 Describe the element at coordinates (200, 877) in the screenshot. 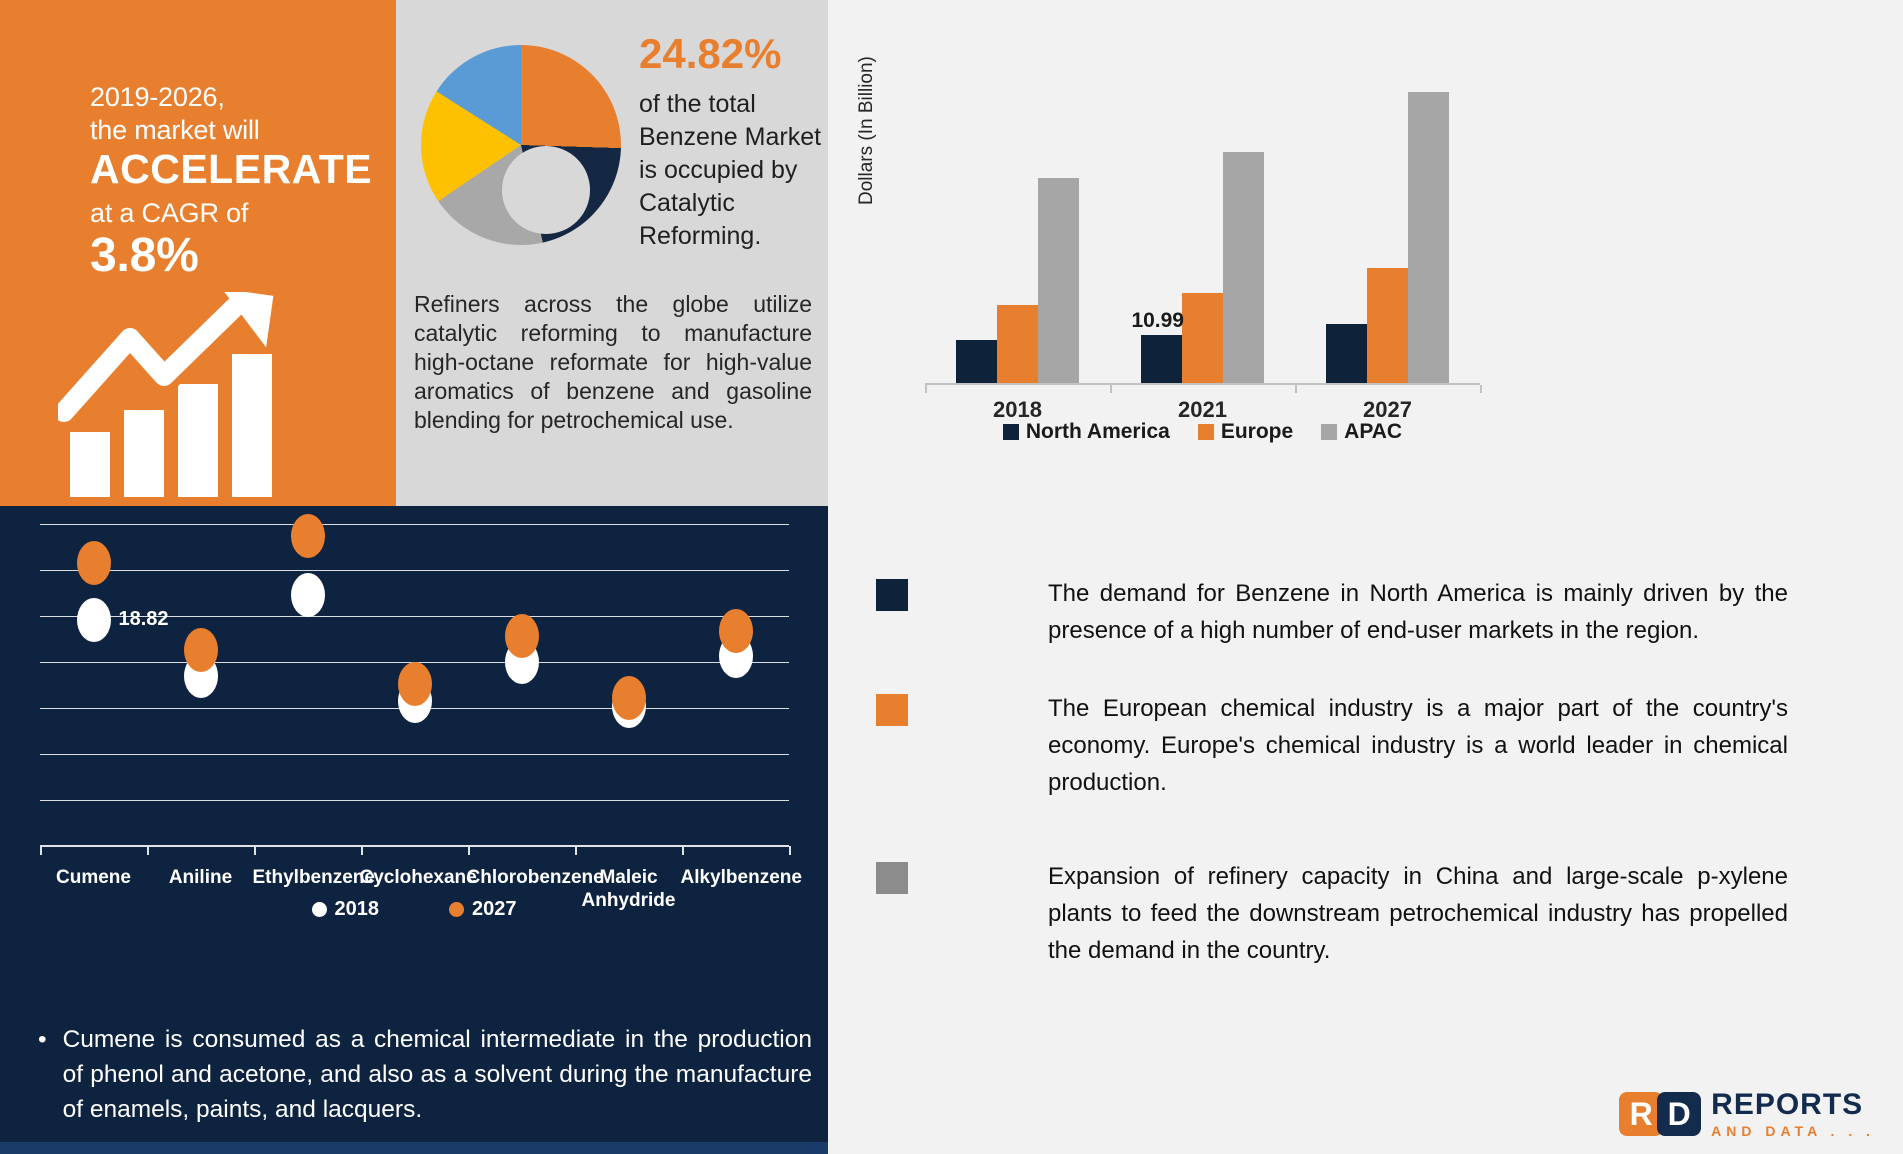

I see `dot-plot-category-label: Aniline` at that location.